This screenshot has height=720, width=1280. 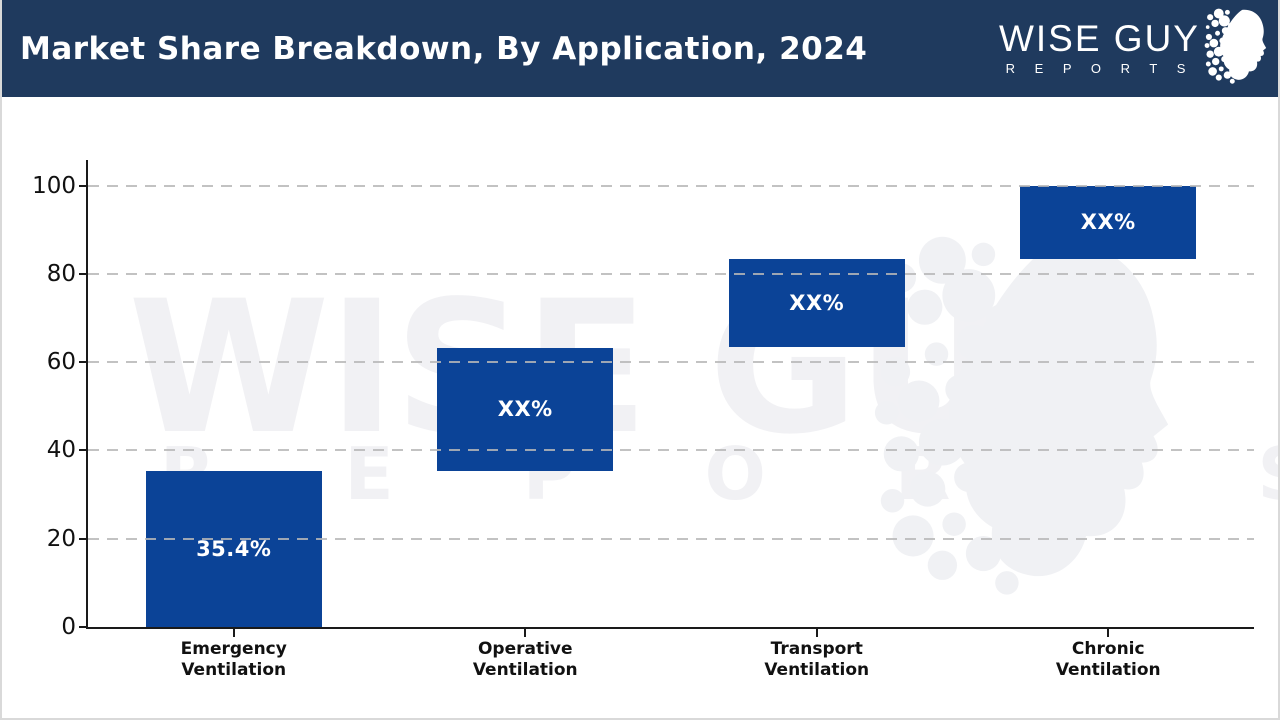 I want to click on x-axis-label: Transport Ventilation, so click(x=817, y=660).